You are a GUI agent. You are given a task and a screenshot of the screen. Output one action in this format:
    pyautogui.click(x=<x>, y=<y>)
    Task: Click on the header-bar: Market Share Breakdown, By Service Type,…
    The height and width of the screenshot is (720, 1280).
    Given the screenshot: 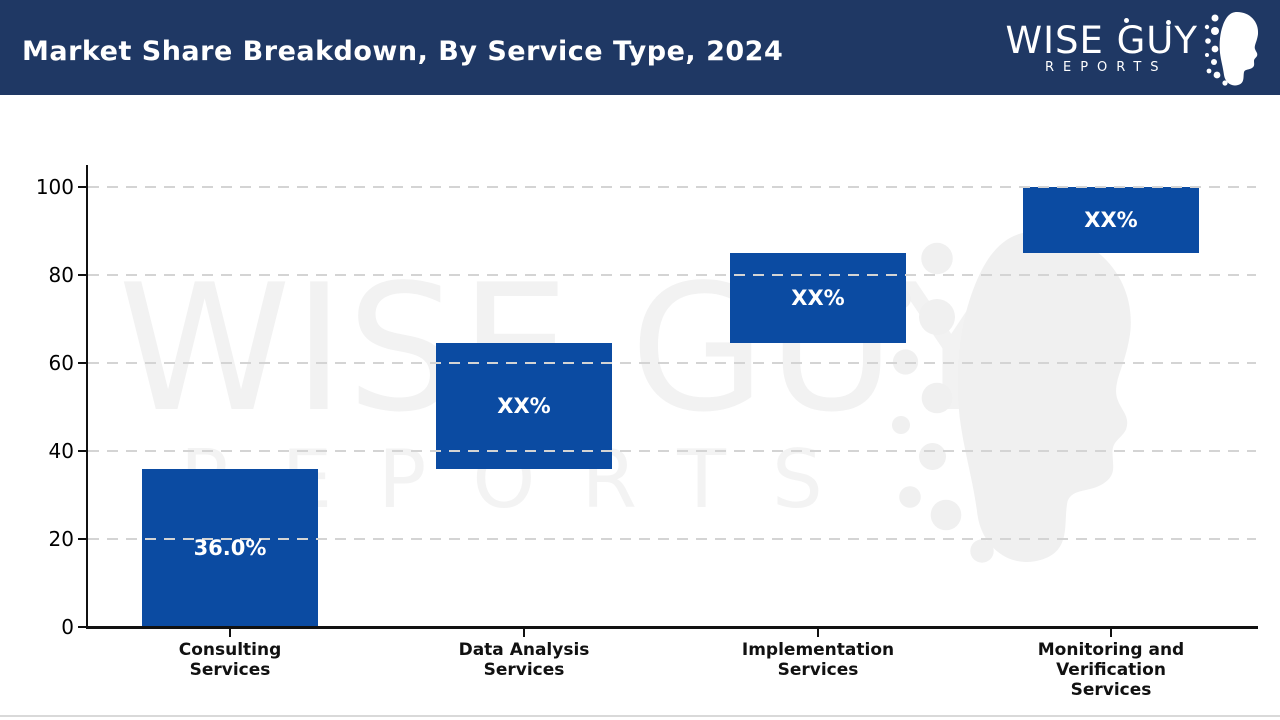 What is the action you would take?
    pyautogui.click(x=640, y=47)
    